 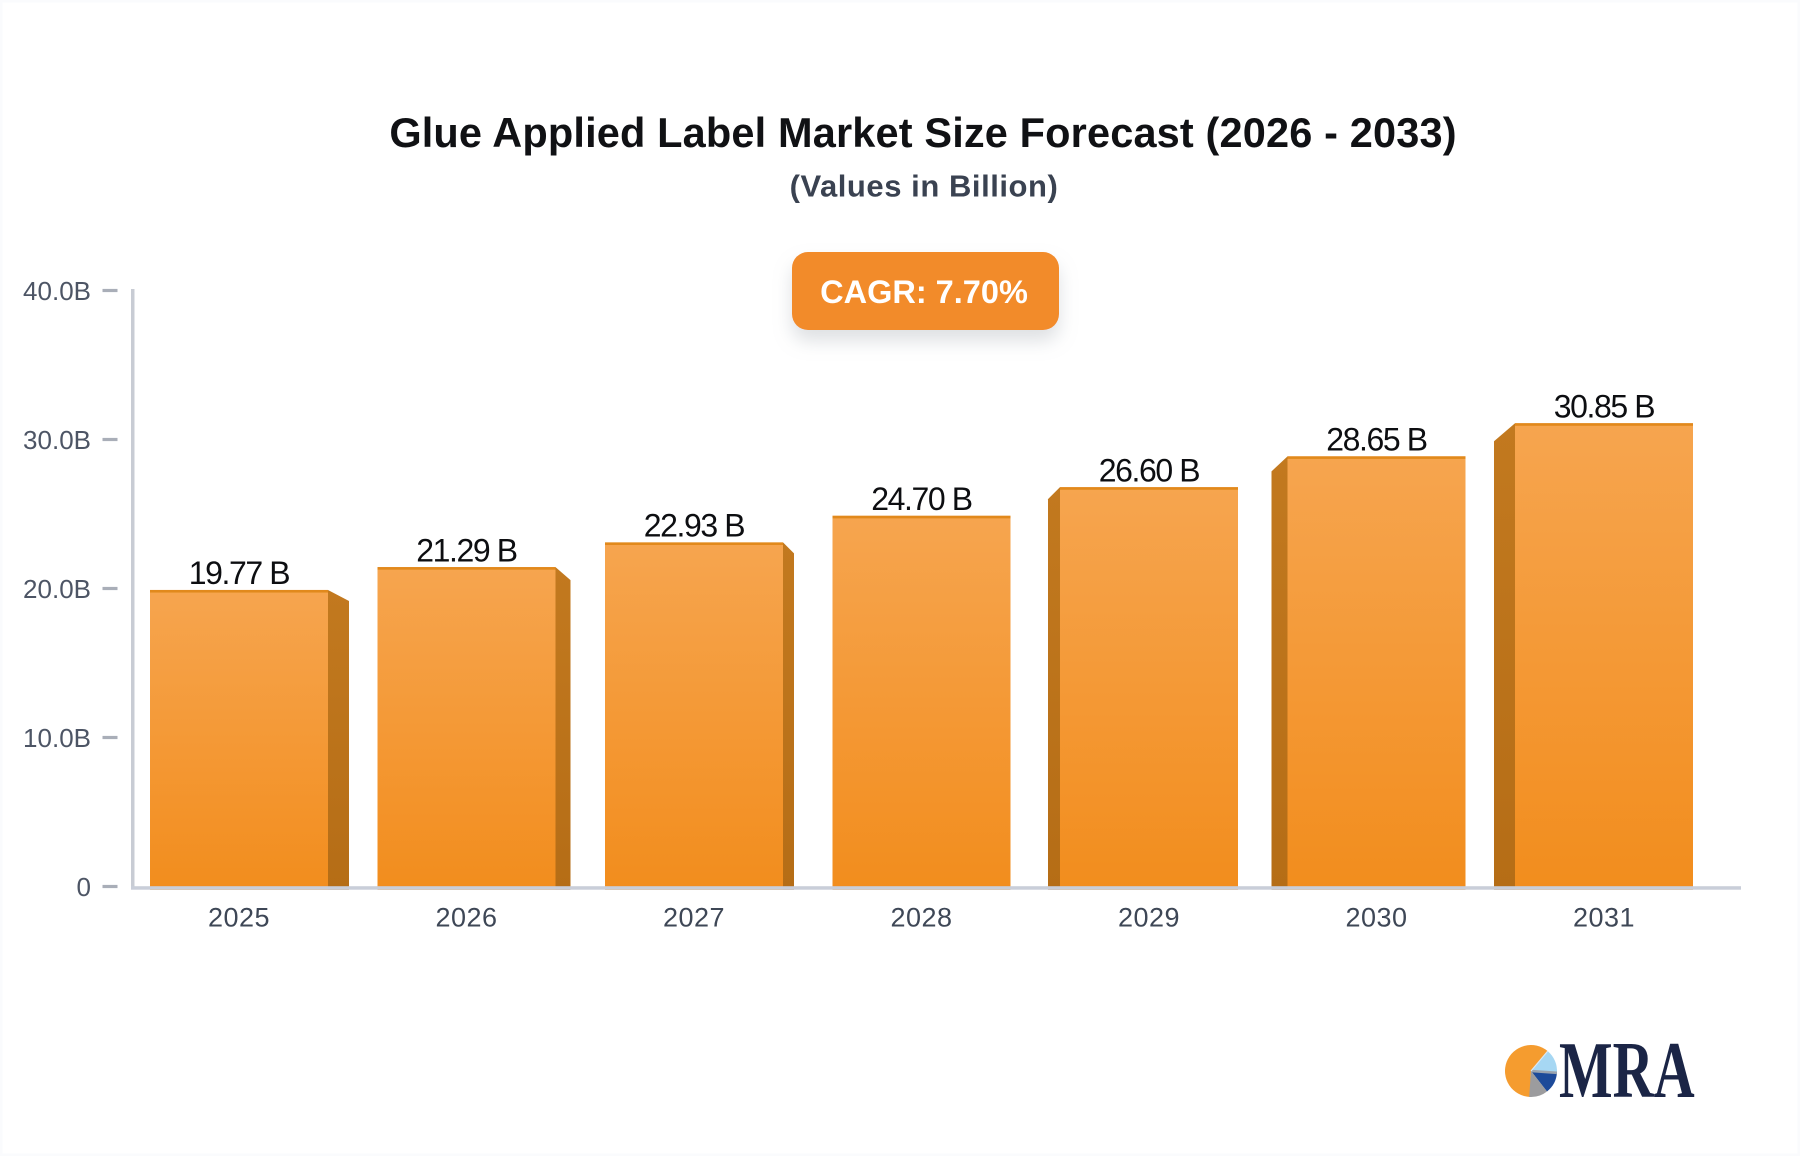 I want to click on svg-text: 2028, so click(x=921, y=918).